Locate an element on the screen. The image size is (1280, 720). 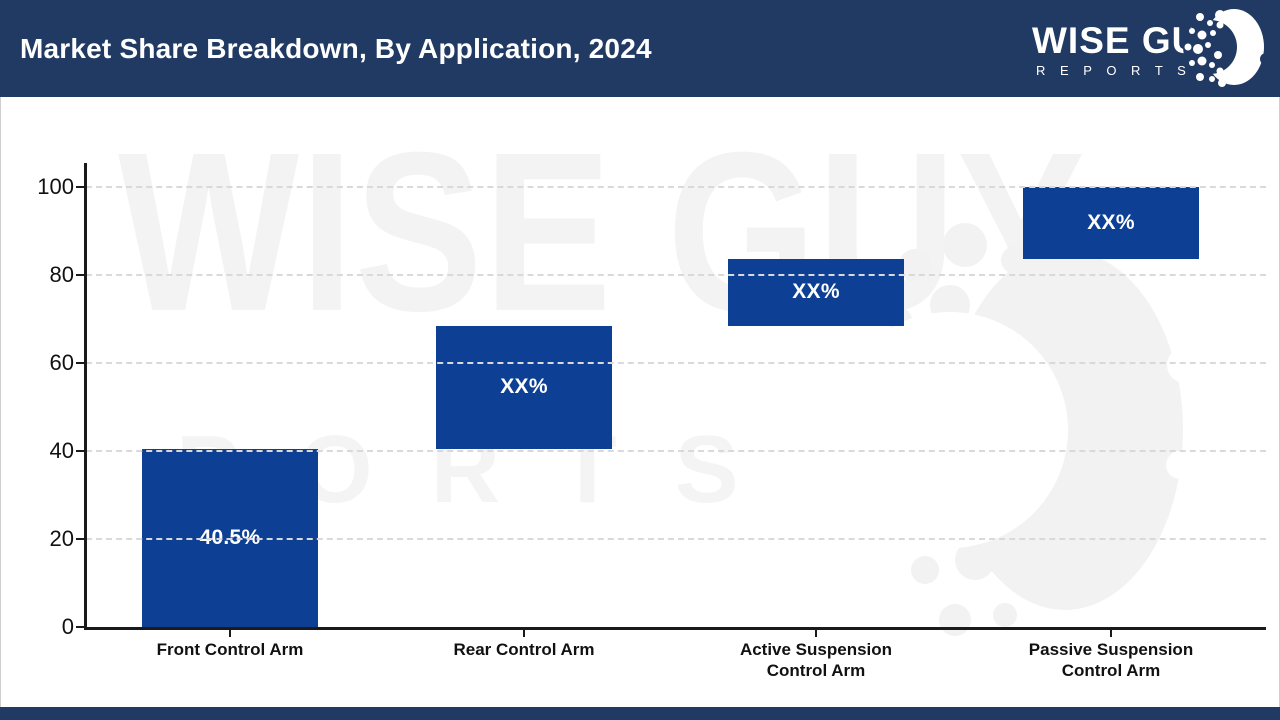
y-tick-label: 60 is located at coordinates (61, 362).